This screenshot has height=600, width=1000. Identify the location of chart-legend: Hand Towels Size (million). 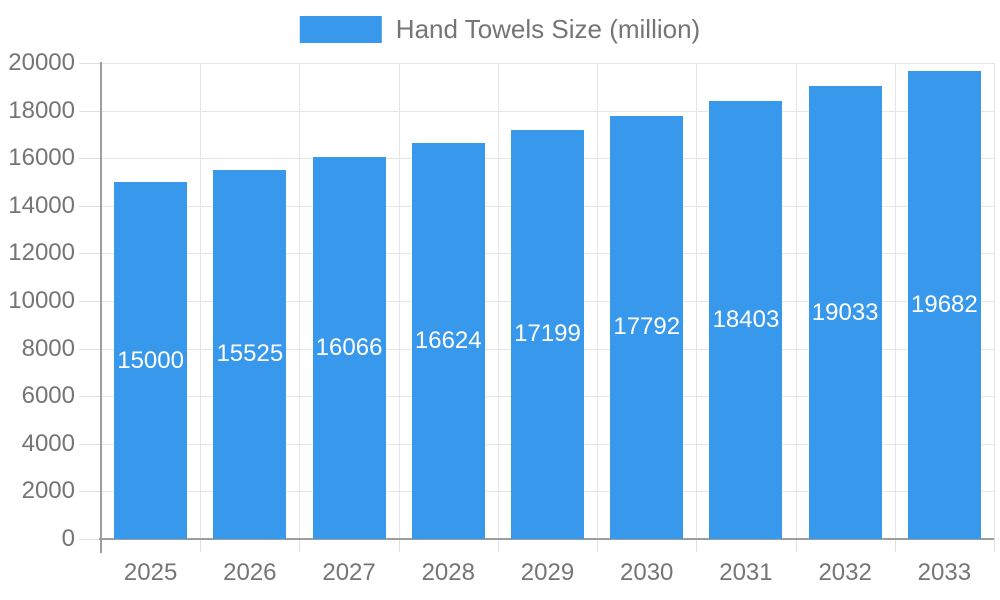
(500, 29).